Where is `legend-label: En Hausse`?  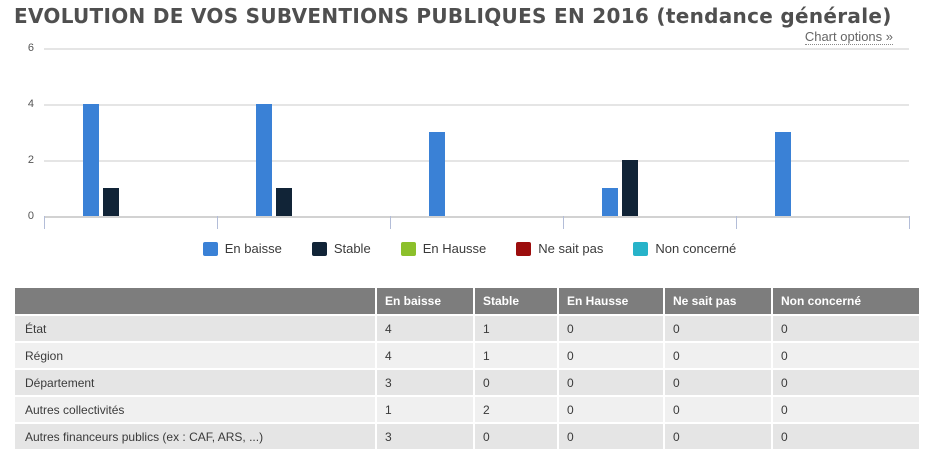 legend-label: En Hausse is located at coordinates (454, 248).